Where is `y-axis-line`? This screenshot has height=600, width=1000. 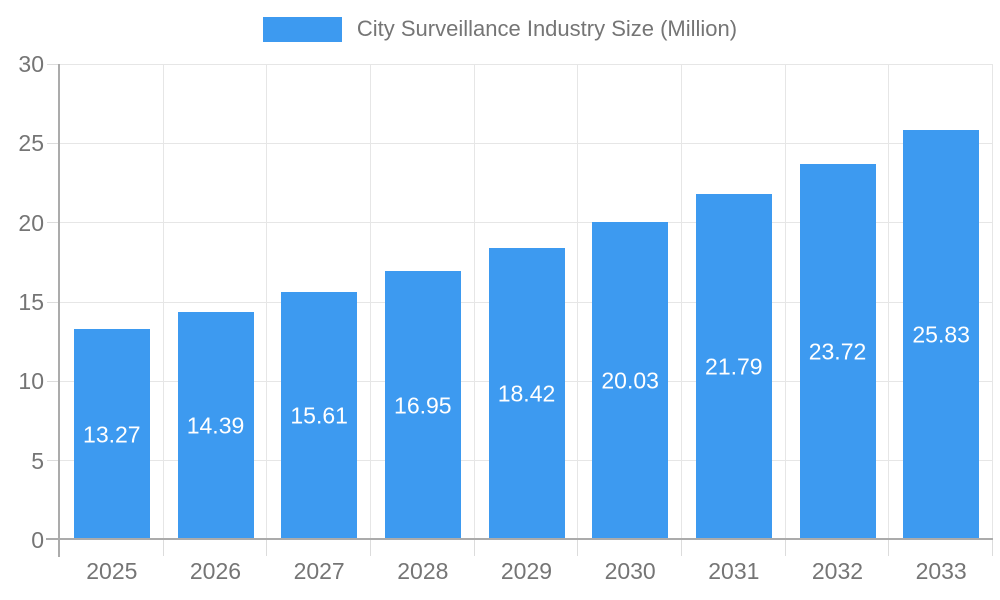
y-axis-line is located at coordinates (59, 310).